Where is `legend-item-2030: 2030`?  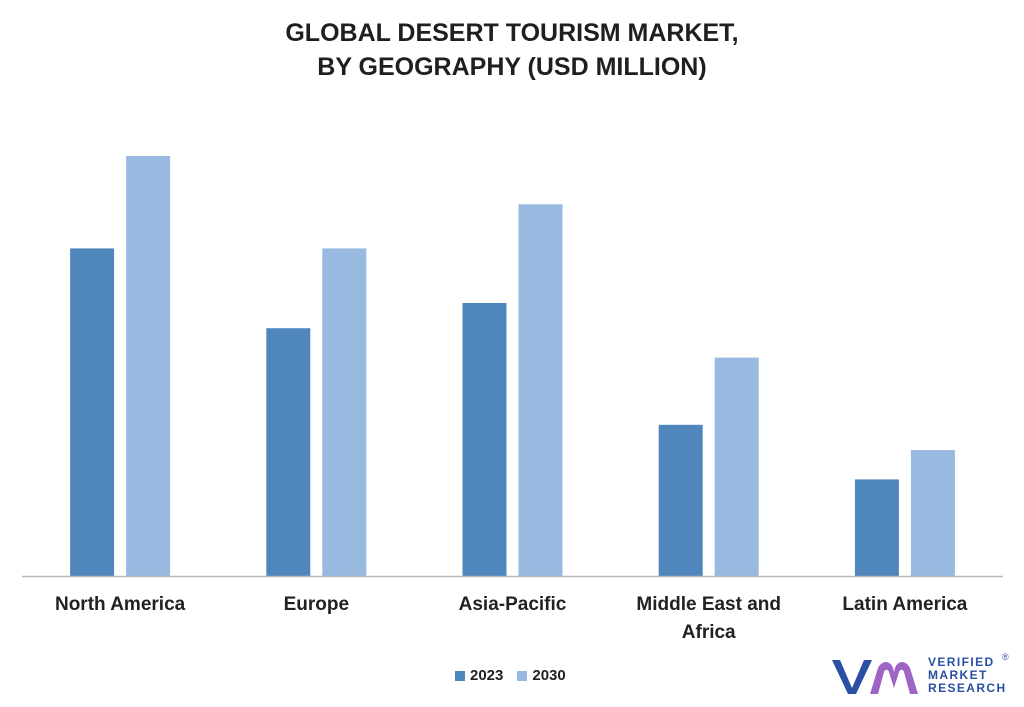 legend-item-2030: 2030 is located at coordinates (541, 675).